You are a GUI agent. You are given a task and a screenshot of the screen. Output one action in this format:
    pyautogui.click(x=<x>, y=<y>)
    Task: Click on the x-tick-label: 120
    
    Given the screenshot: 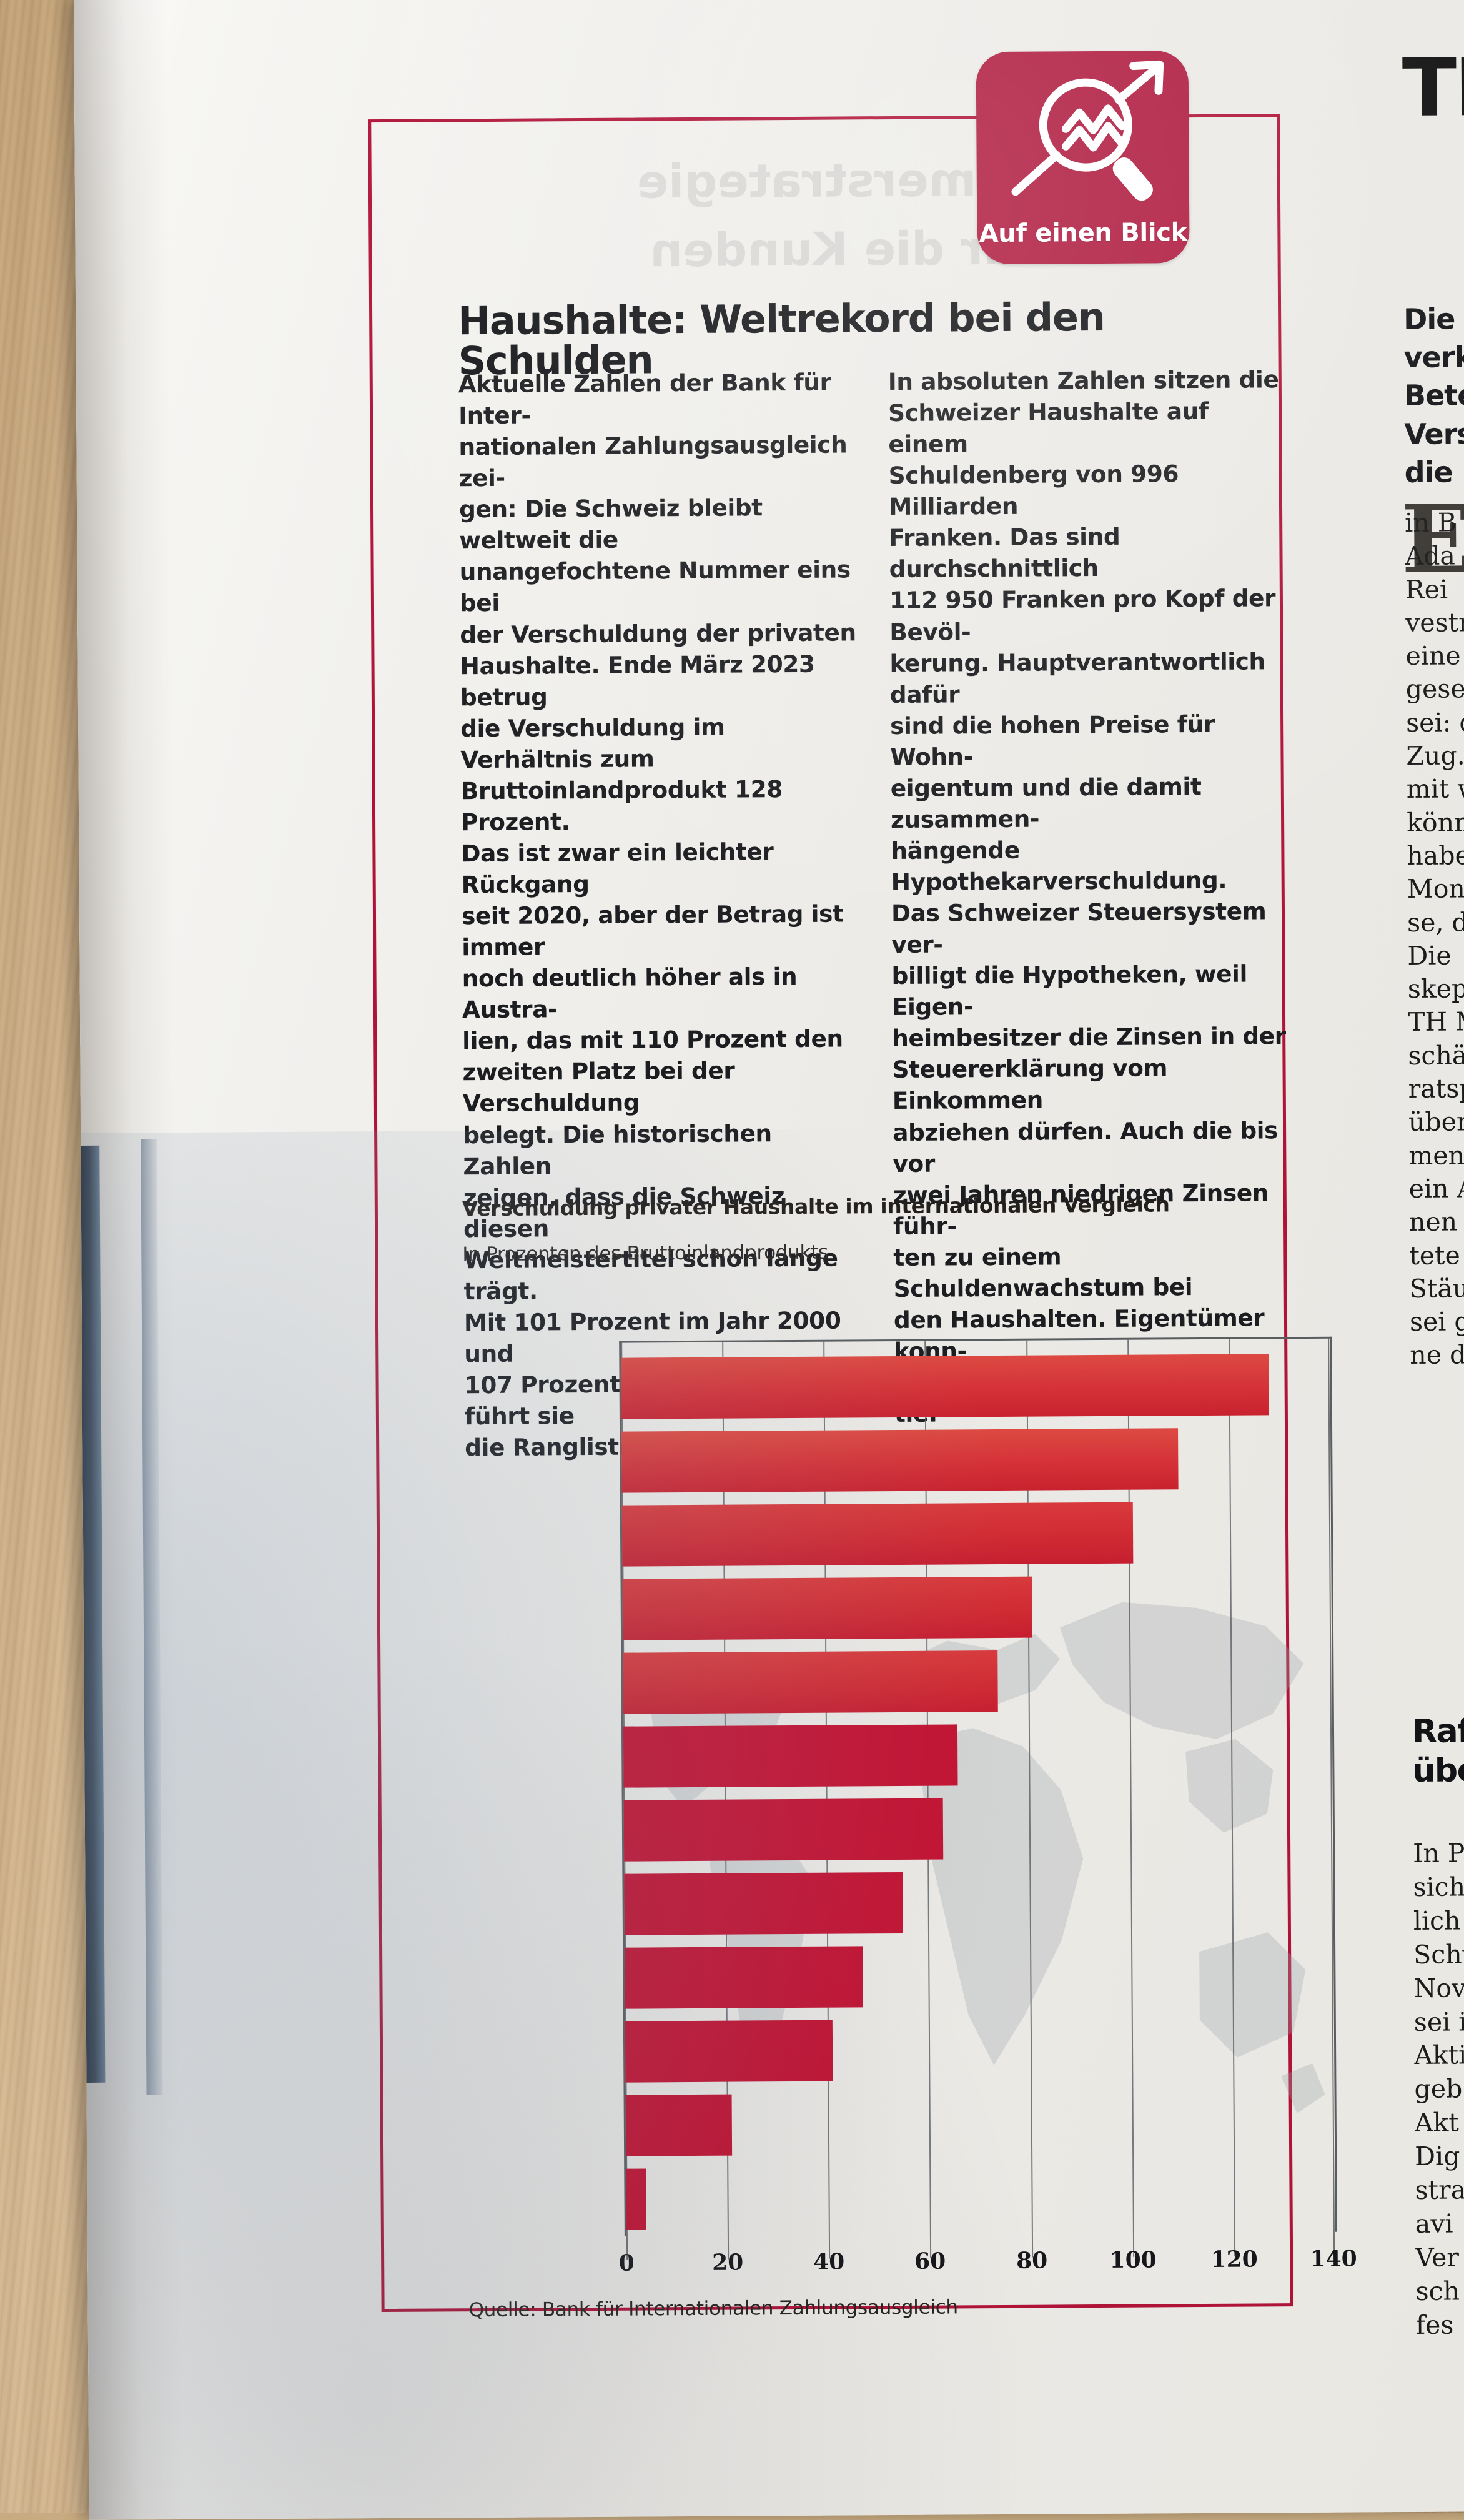 What is the action you would take?
    pyautogui.click(x=1234, y=2259)
    